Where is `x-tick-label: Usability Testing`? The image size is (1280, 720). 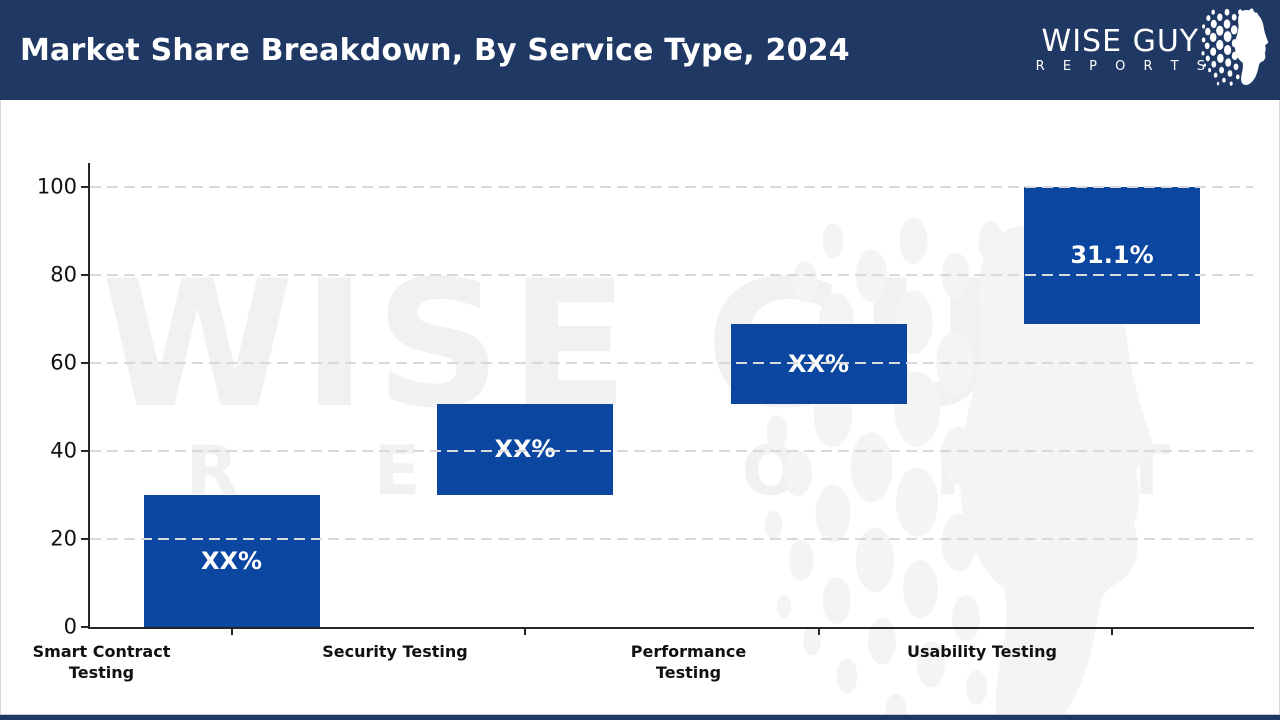
x-tick-label: Usability Testing is located at coordinates (981, 651).